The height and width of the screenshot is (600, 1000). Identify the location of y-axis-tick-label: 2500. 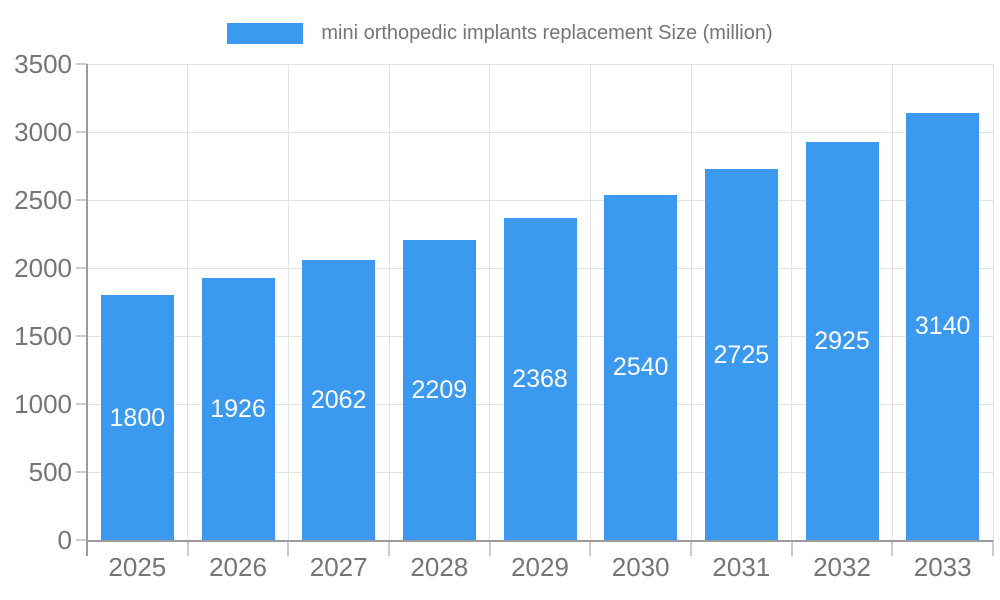
(43, 200).